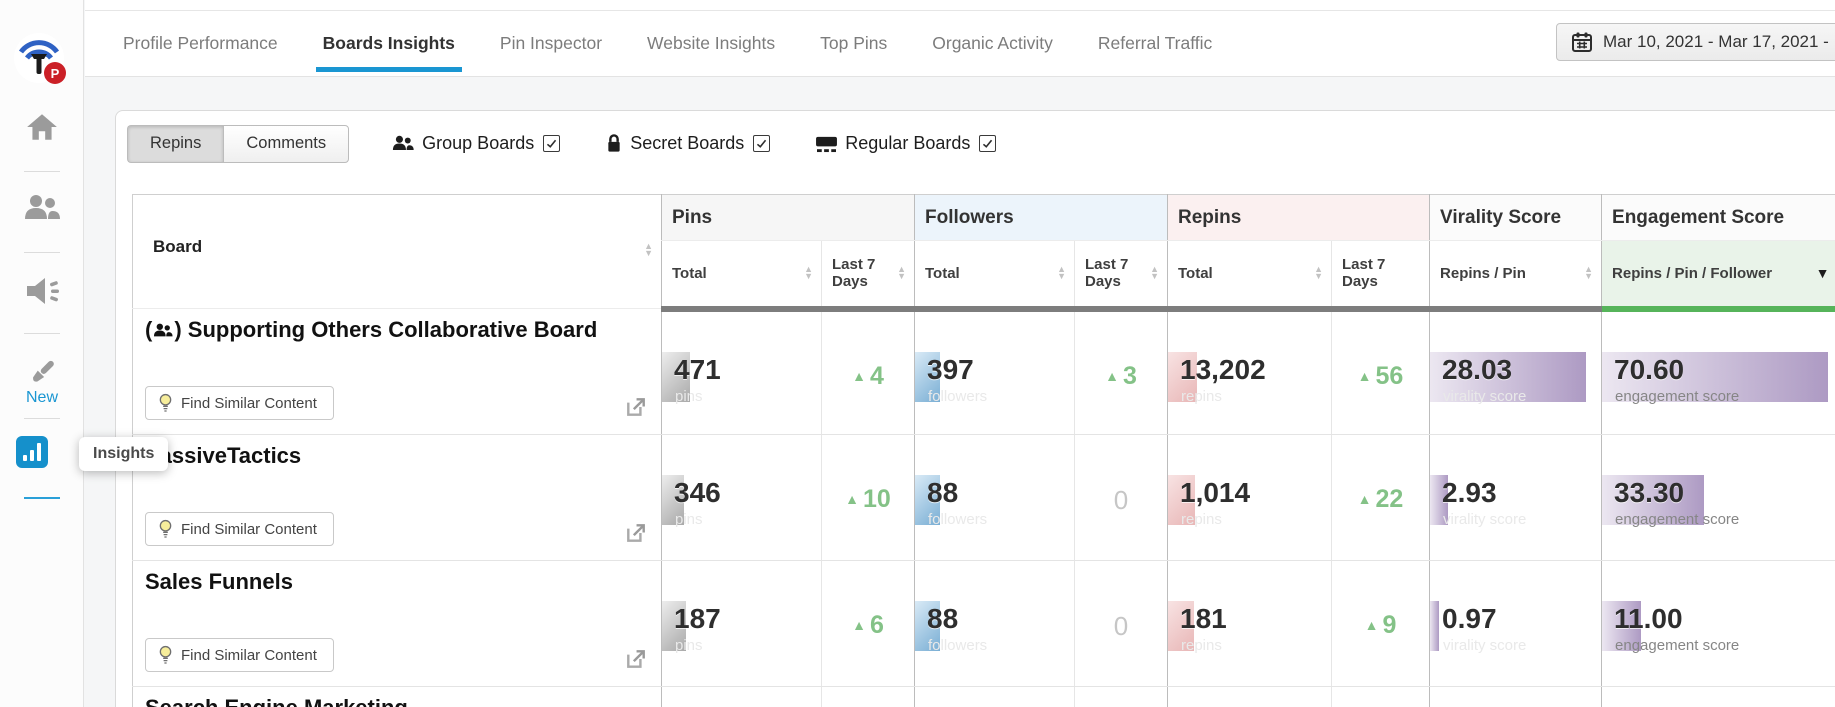 The height and width of the screenshot is (707, 1835). I want to click on pins-last7-cell: ▲ 4, so click(868, 371).